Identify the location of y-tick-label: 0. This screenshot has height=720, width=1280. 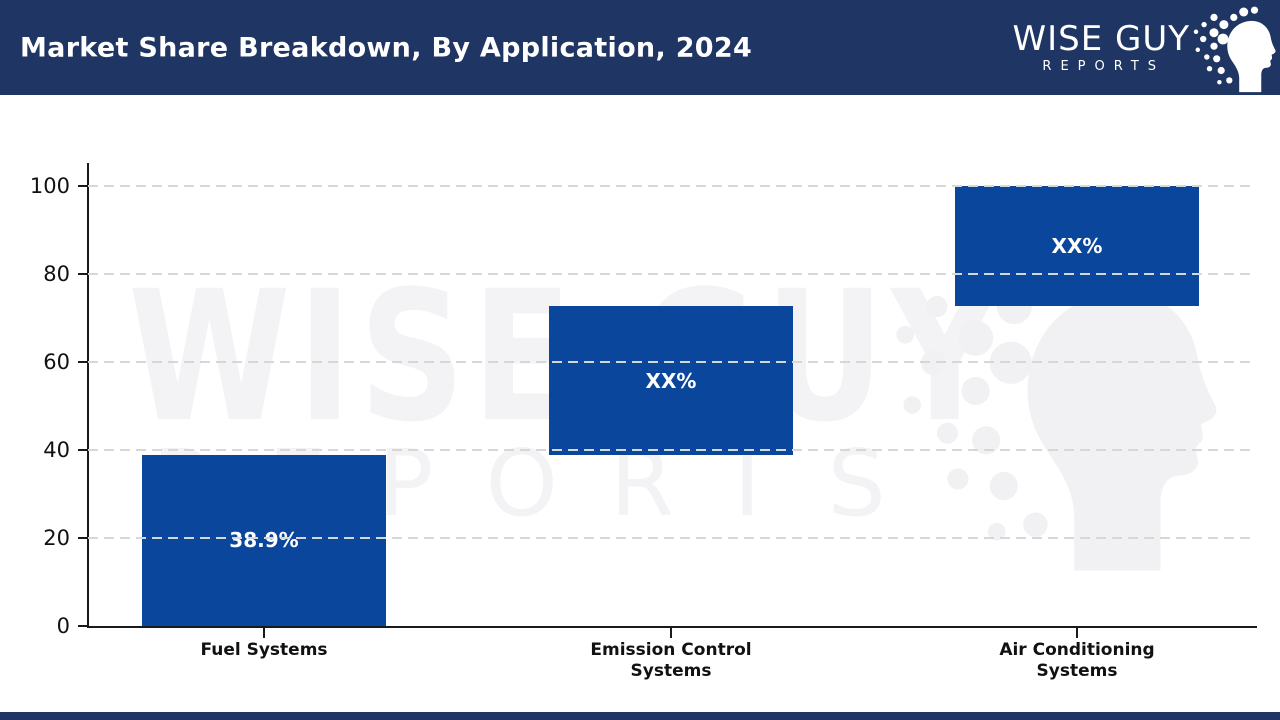
(63, 626).